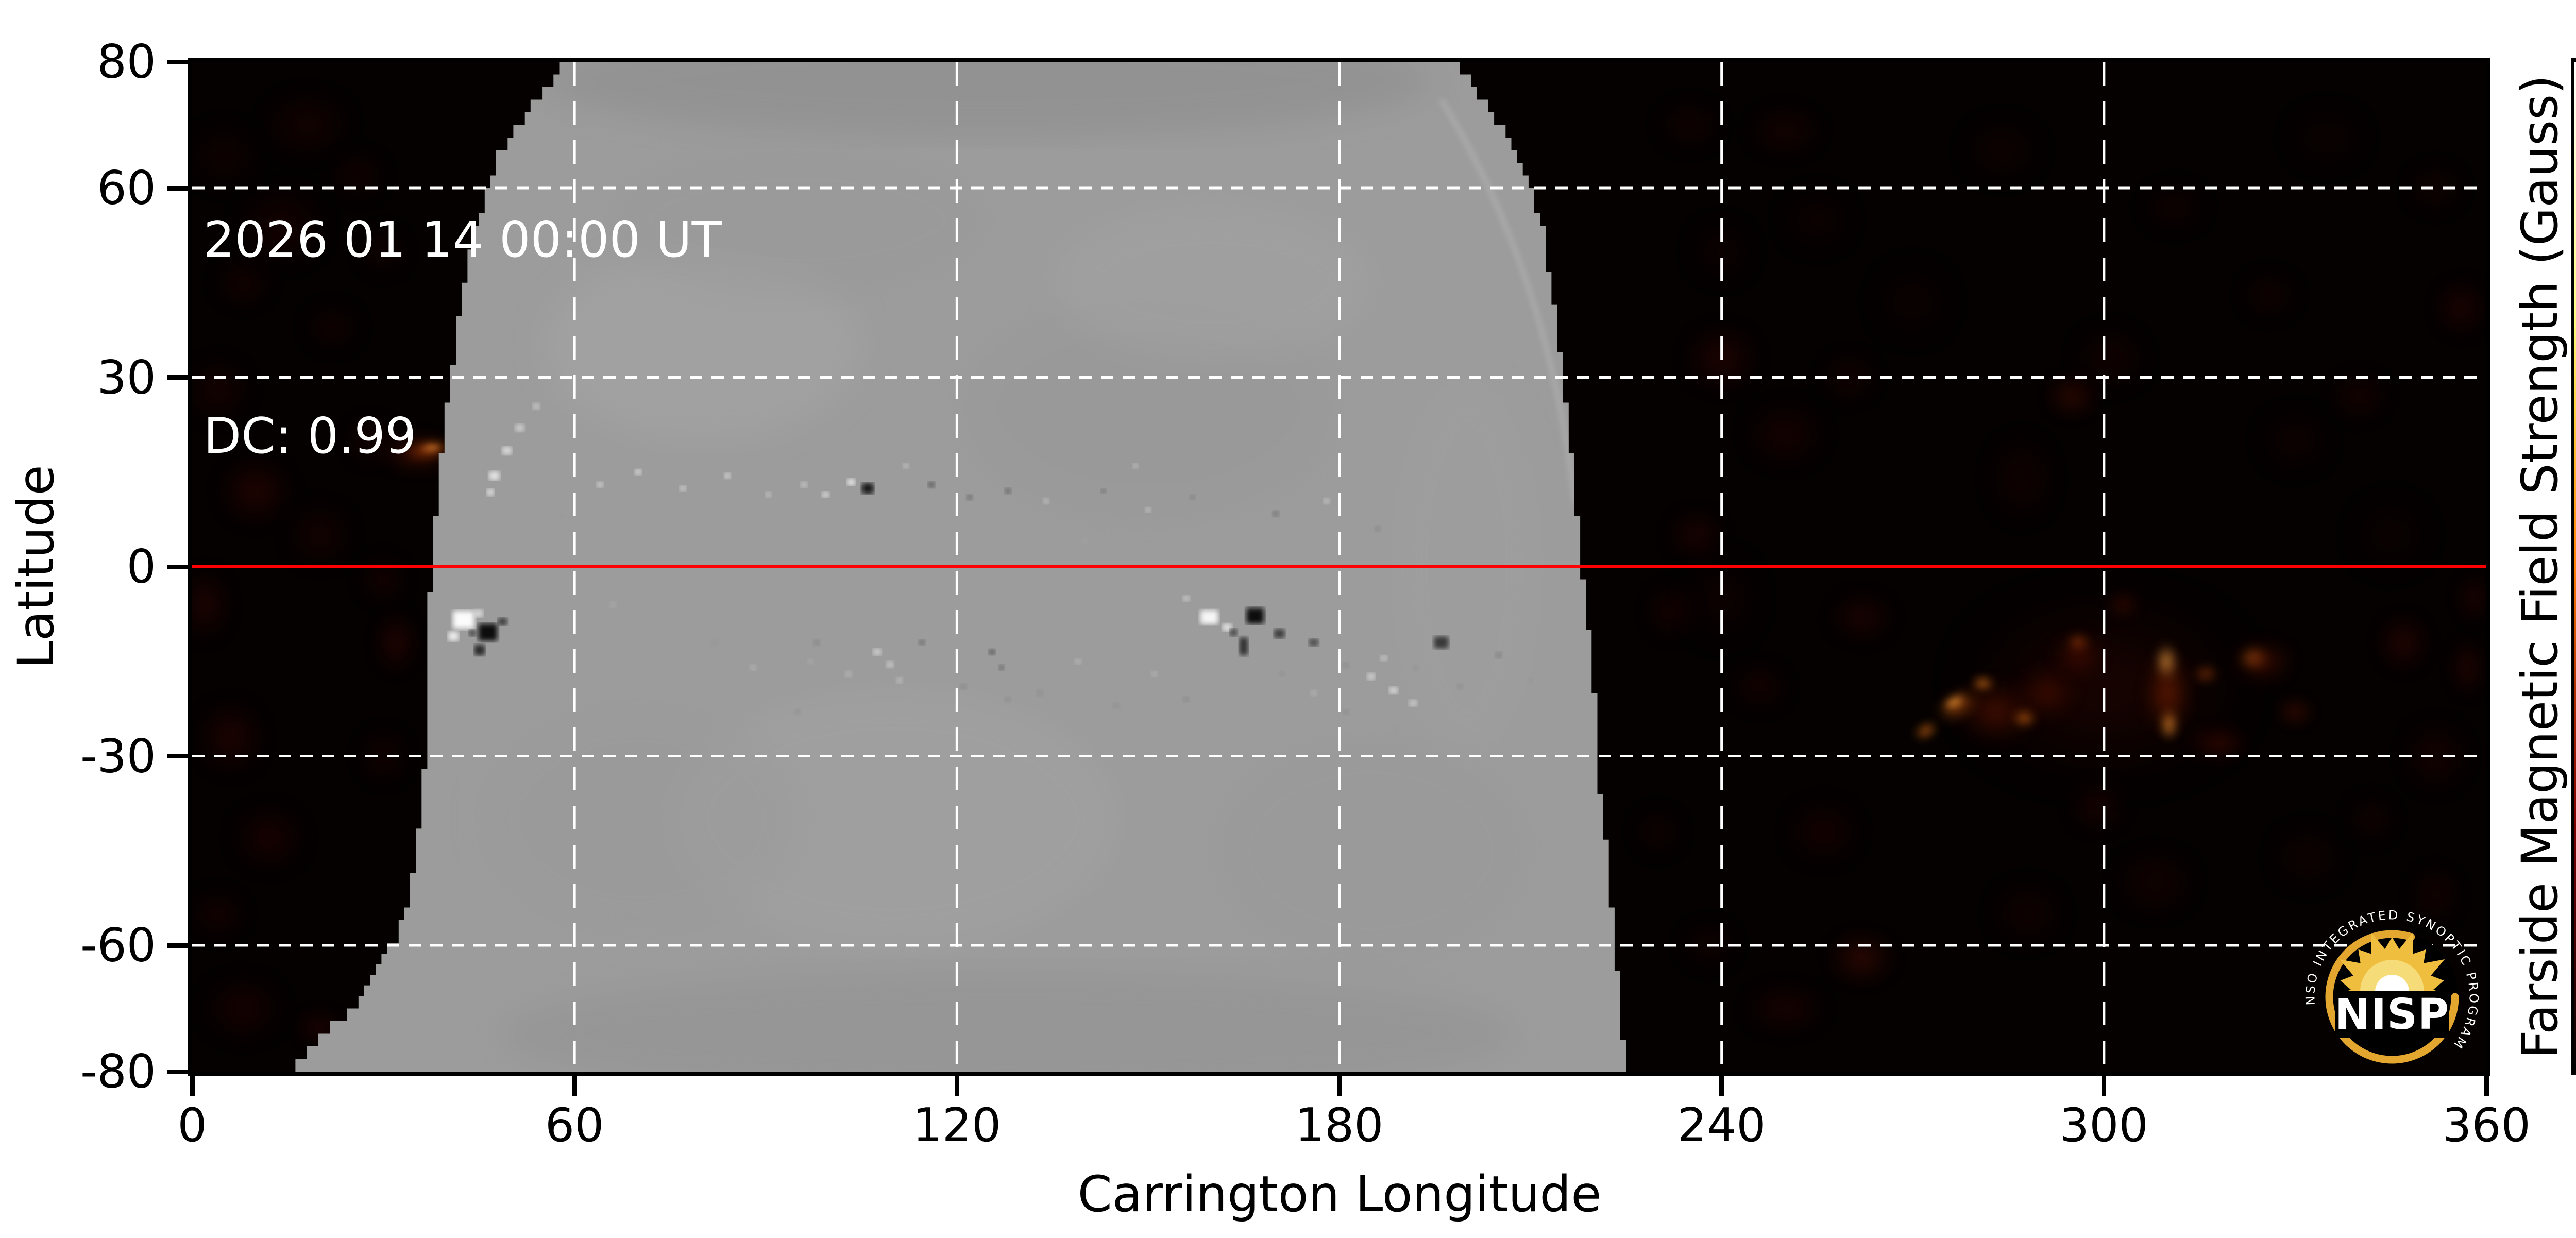  I want to click on y-tick-label: 80, so click(127, 62).